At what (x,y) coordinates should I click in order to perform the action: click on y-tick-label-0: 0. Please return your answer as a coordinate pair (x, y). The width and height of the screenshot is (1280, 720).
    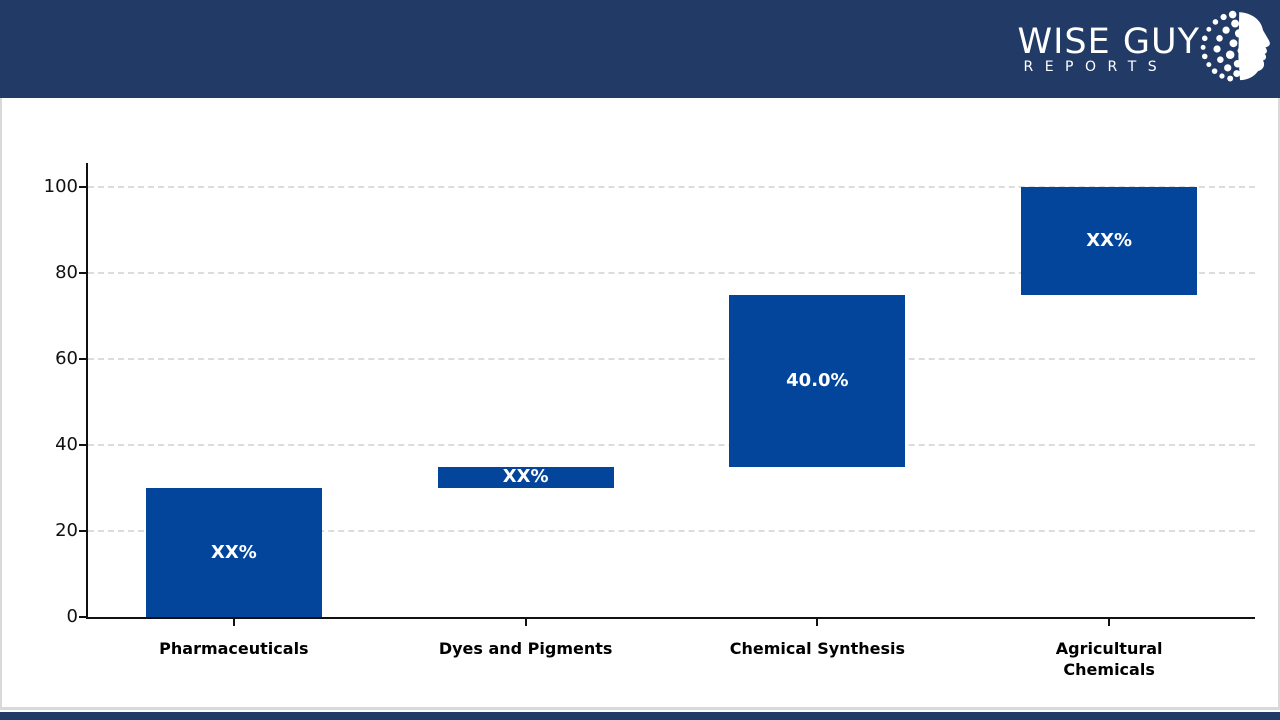
    Looking at the image, I should click on (72, 616).